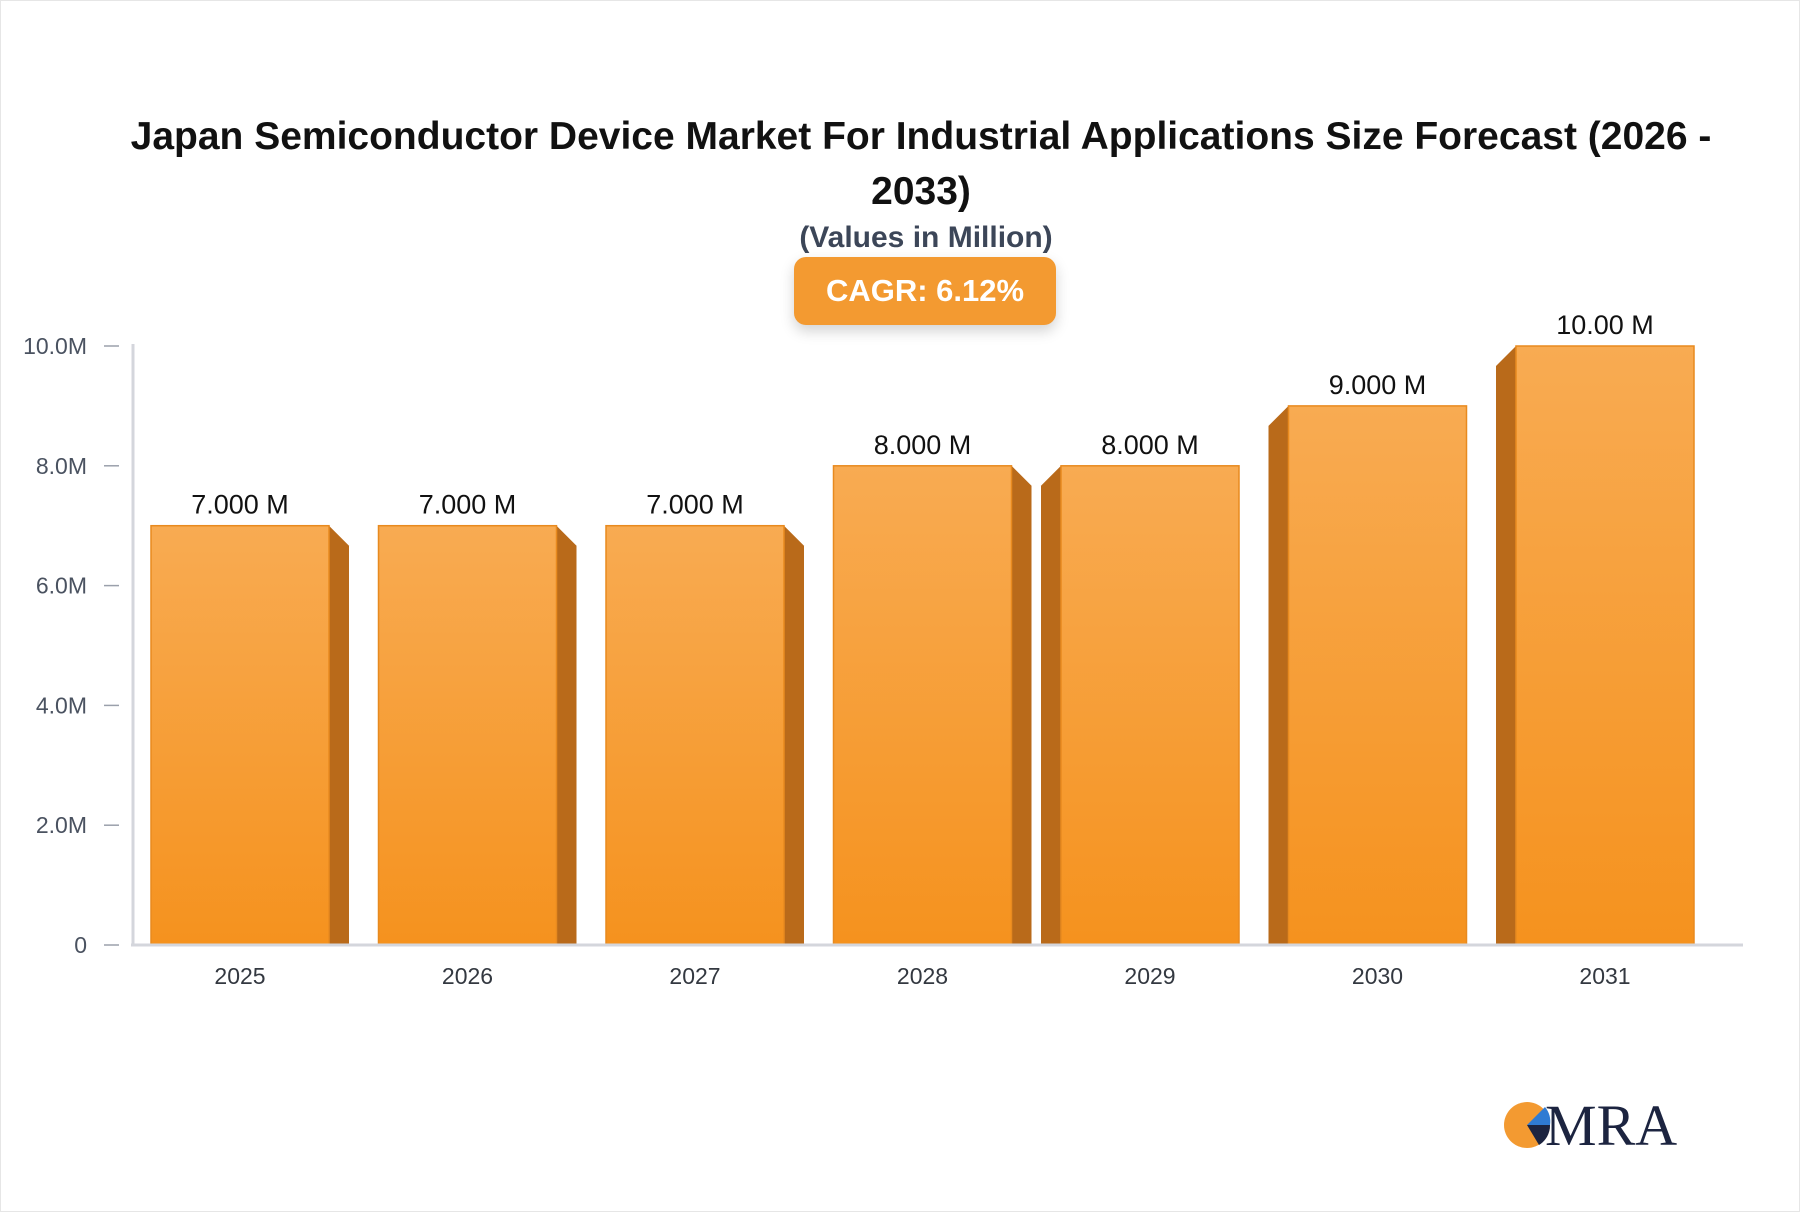  I want to click on bar-2026: 7.000 M, so click(477, 718).